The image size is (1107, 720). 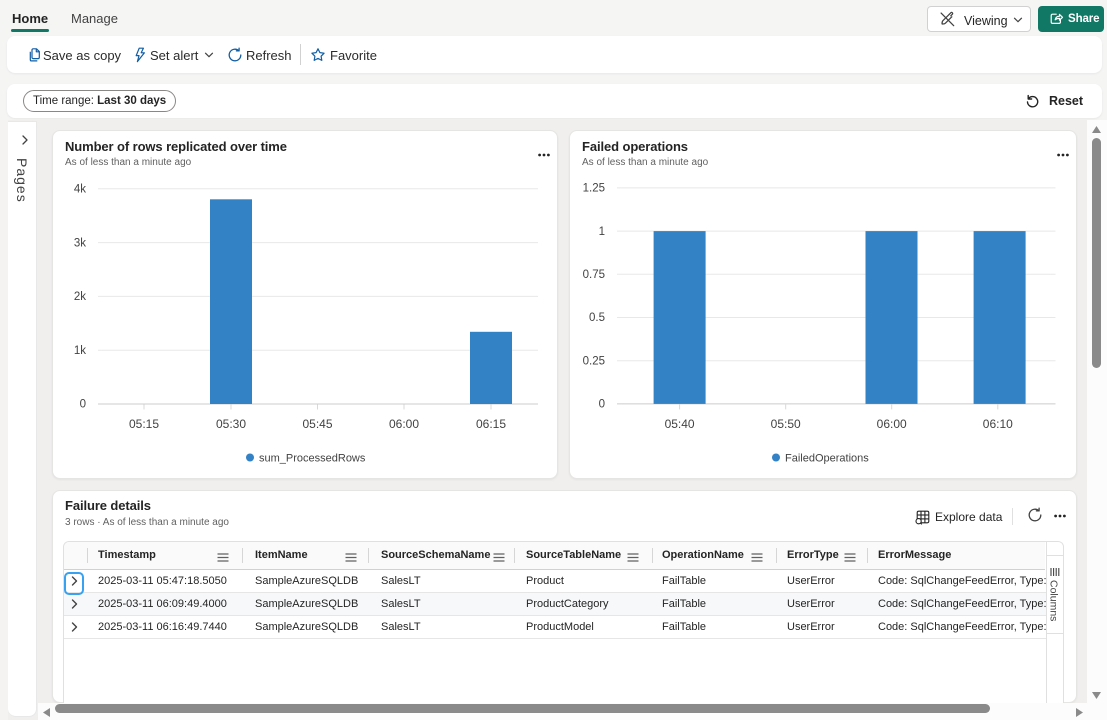 What do you see at coordinates (594, 189) in the screenshot?
I see `svg-text: 1.25` at bounding box center [594, 189].